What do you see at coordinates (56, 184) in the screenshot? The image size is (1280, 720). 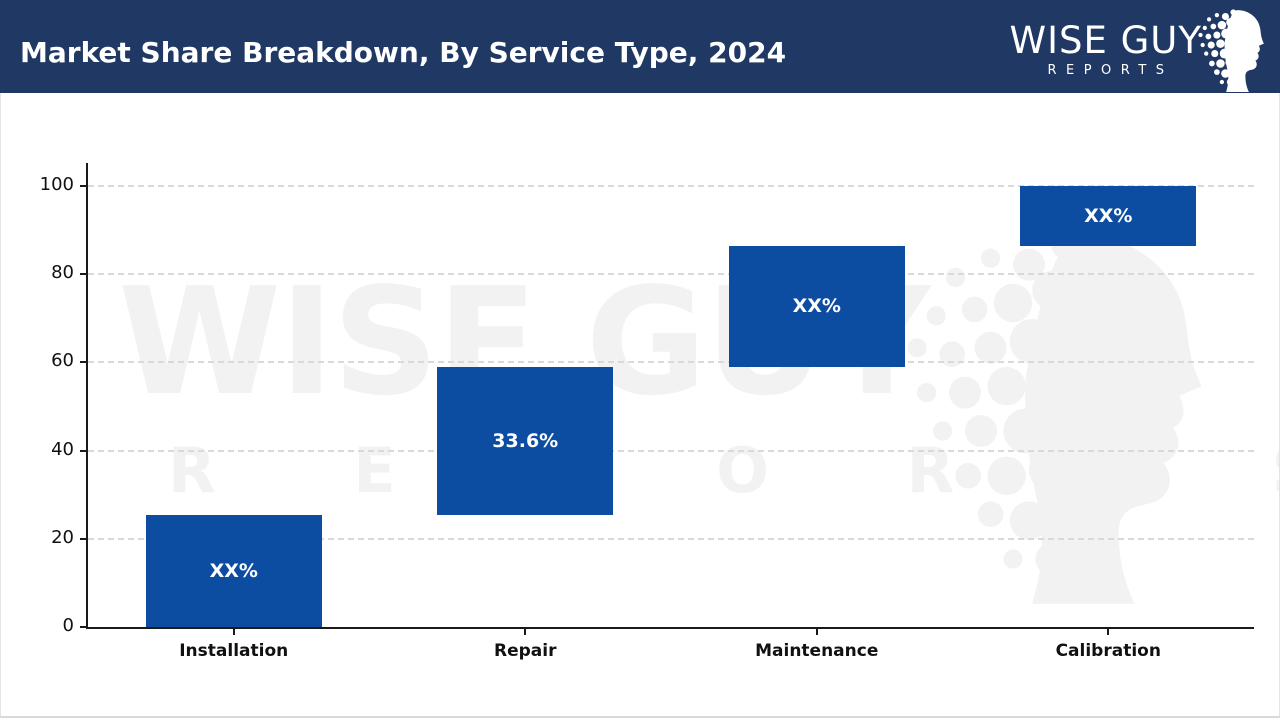 I see `y-tick-label: 100` at bounding box center [56, 184].